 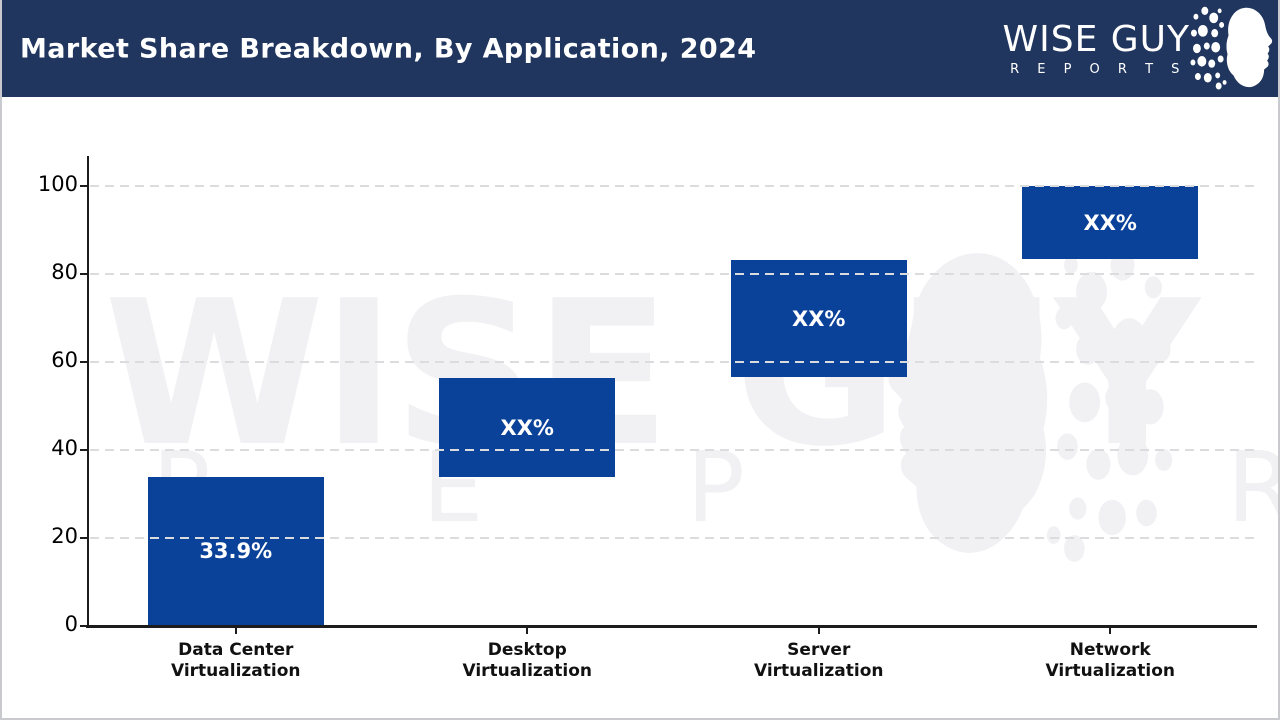 I want to click on y-tick-label: 0, so click(x=71, y=624).